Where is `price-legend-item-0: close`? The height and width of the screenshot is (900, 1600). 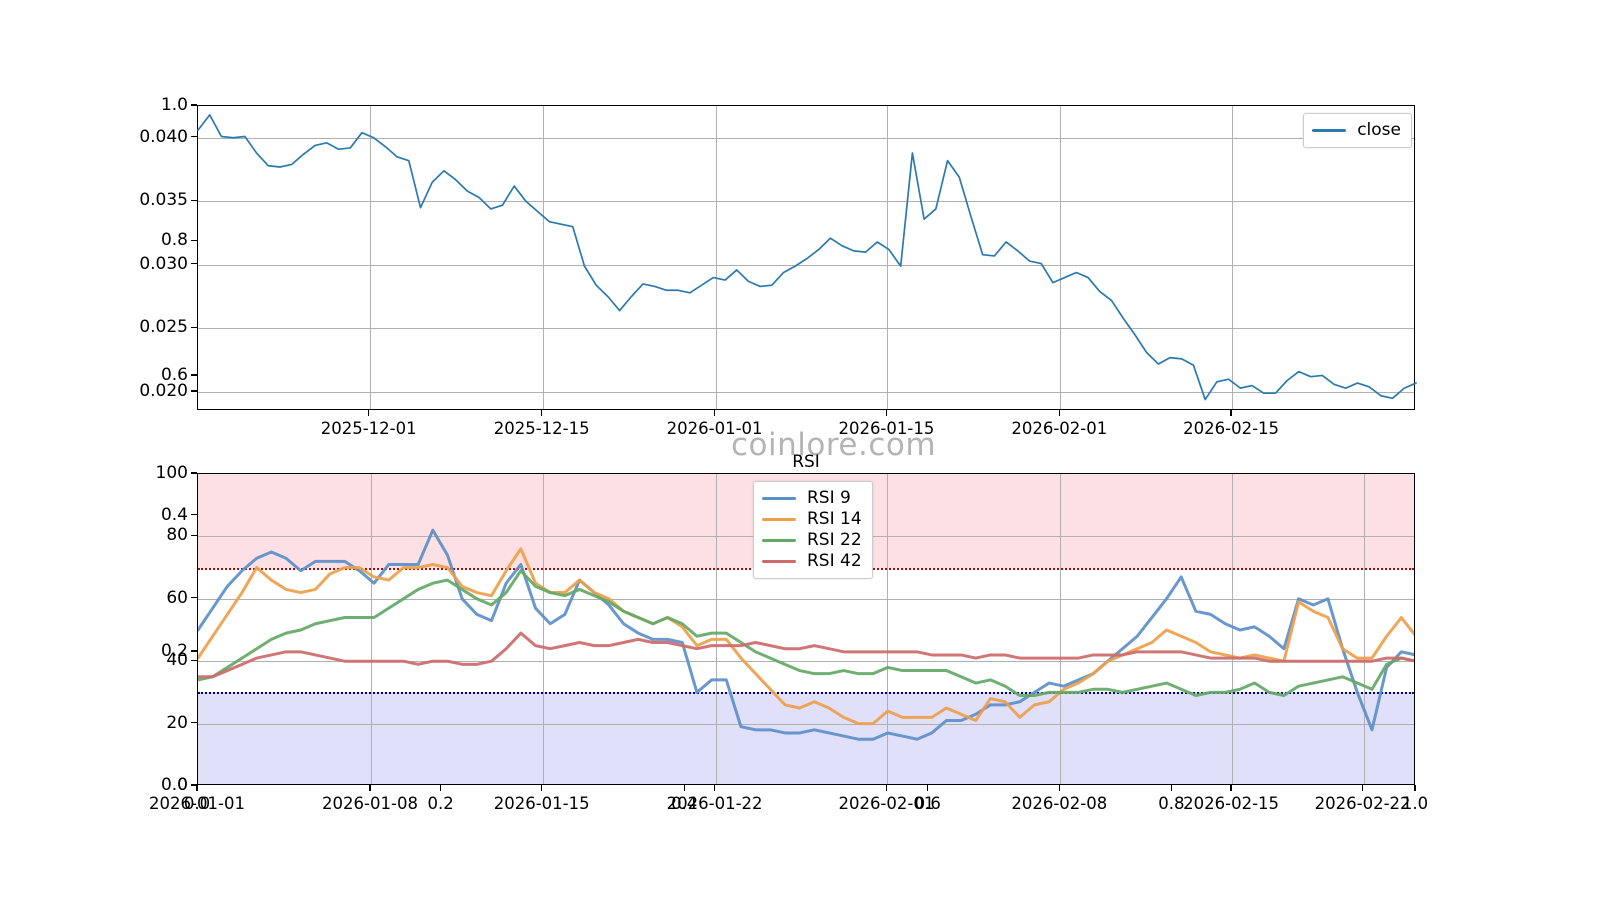
price-legend-item-0: close is located at coordinates (1356, 130).